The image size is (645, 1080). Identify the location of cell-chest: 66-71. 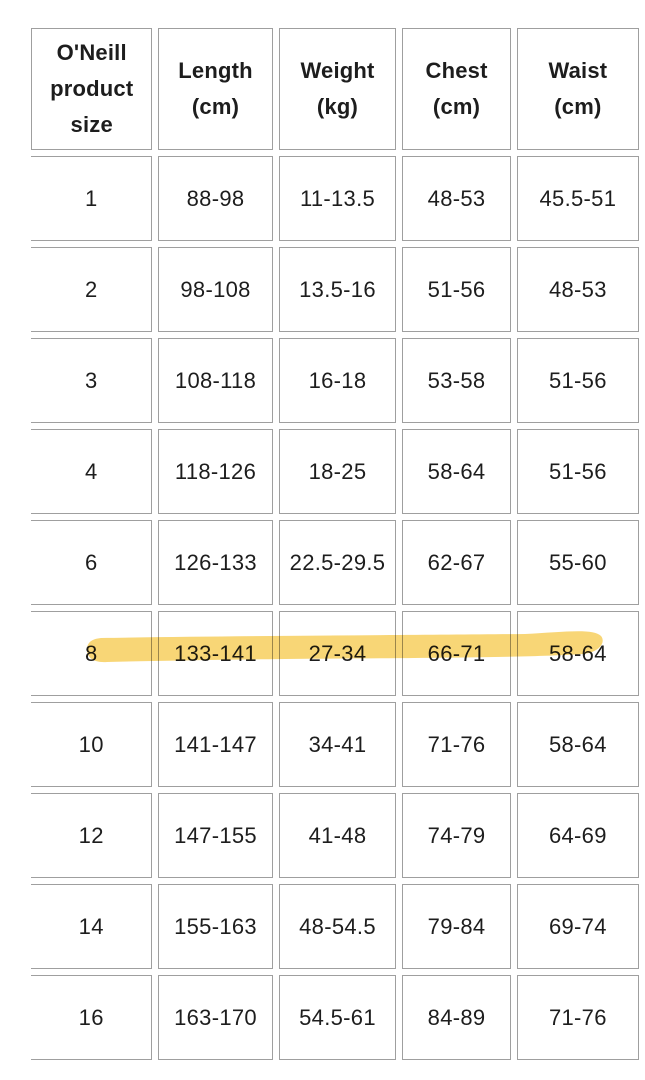
(456, 653).